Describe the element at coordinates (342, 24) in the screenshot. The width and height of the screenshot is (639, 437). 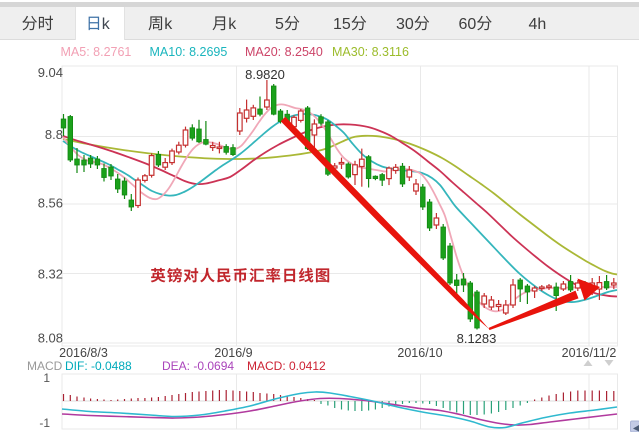
I see `svg-text: 15` at that location.